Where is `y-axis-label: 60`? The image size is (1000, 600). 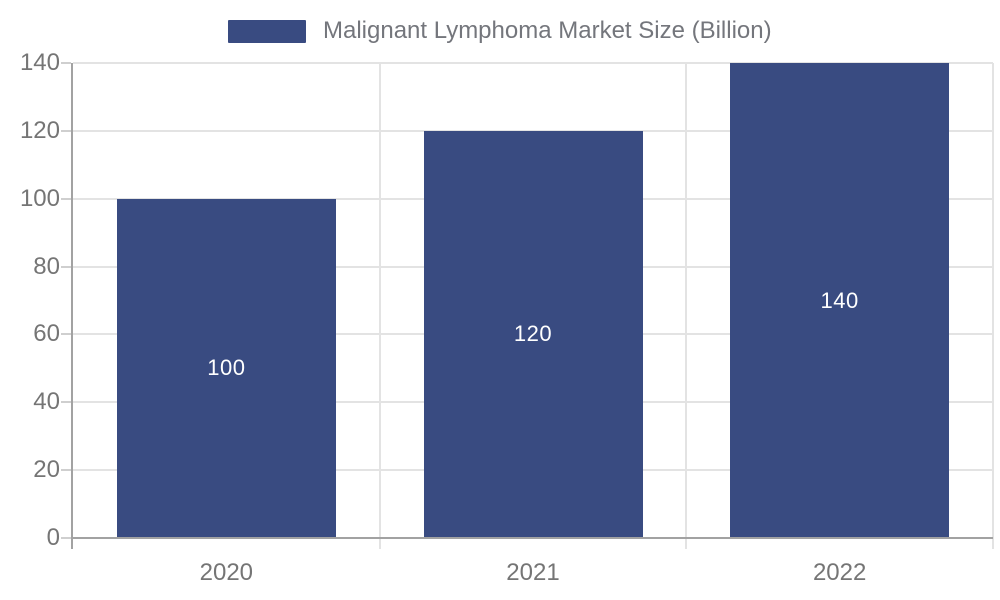
y-axis-label: 60 is located at coordinates (46, 334).